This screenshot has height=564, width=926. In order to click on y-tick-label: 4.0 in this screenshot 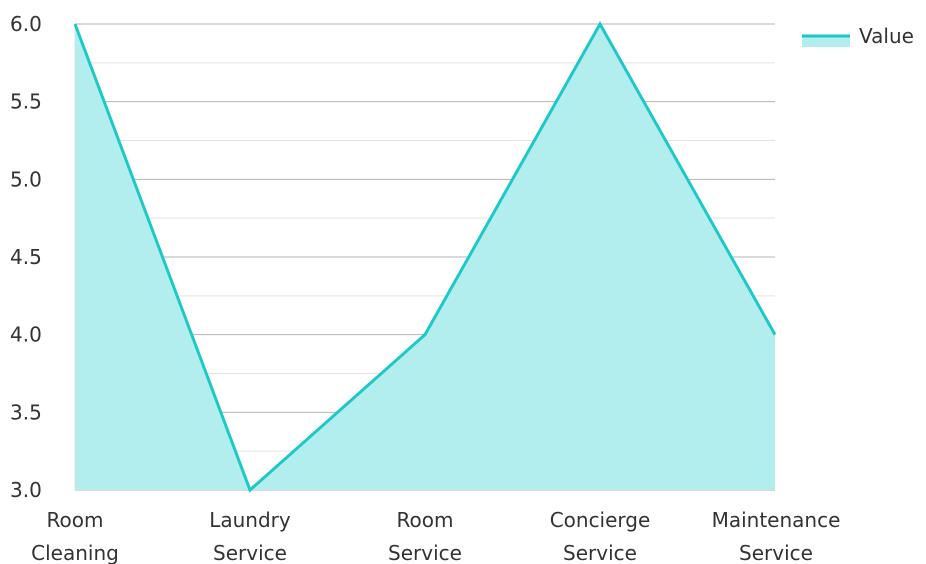, I will do `click(26, 335)`.